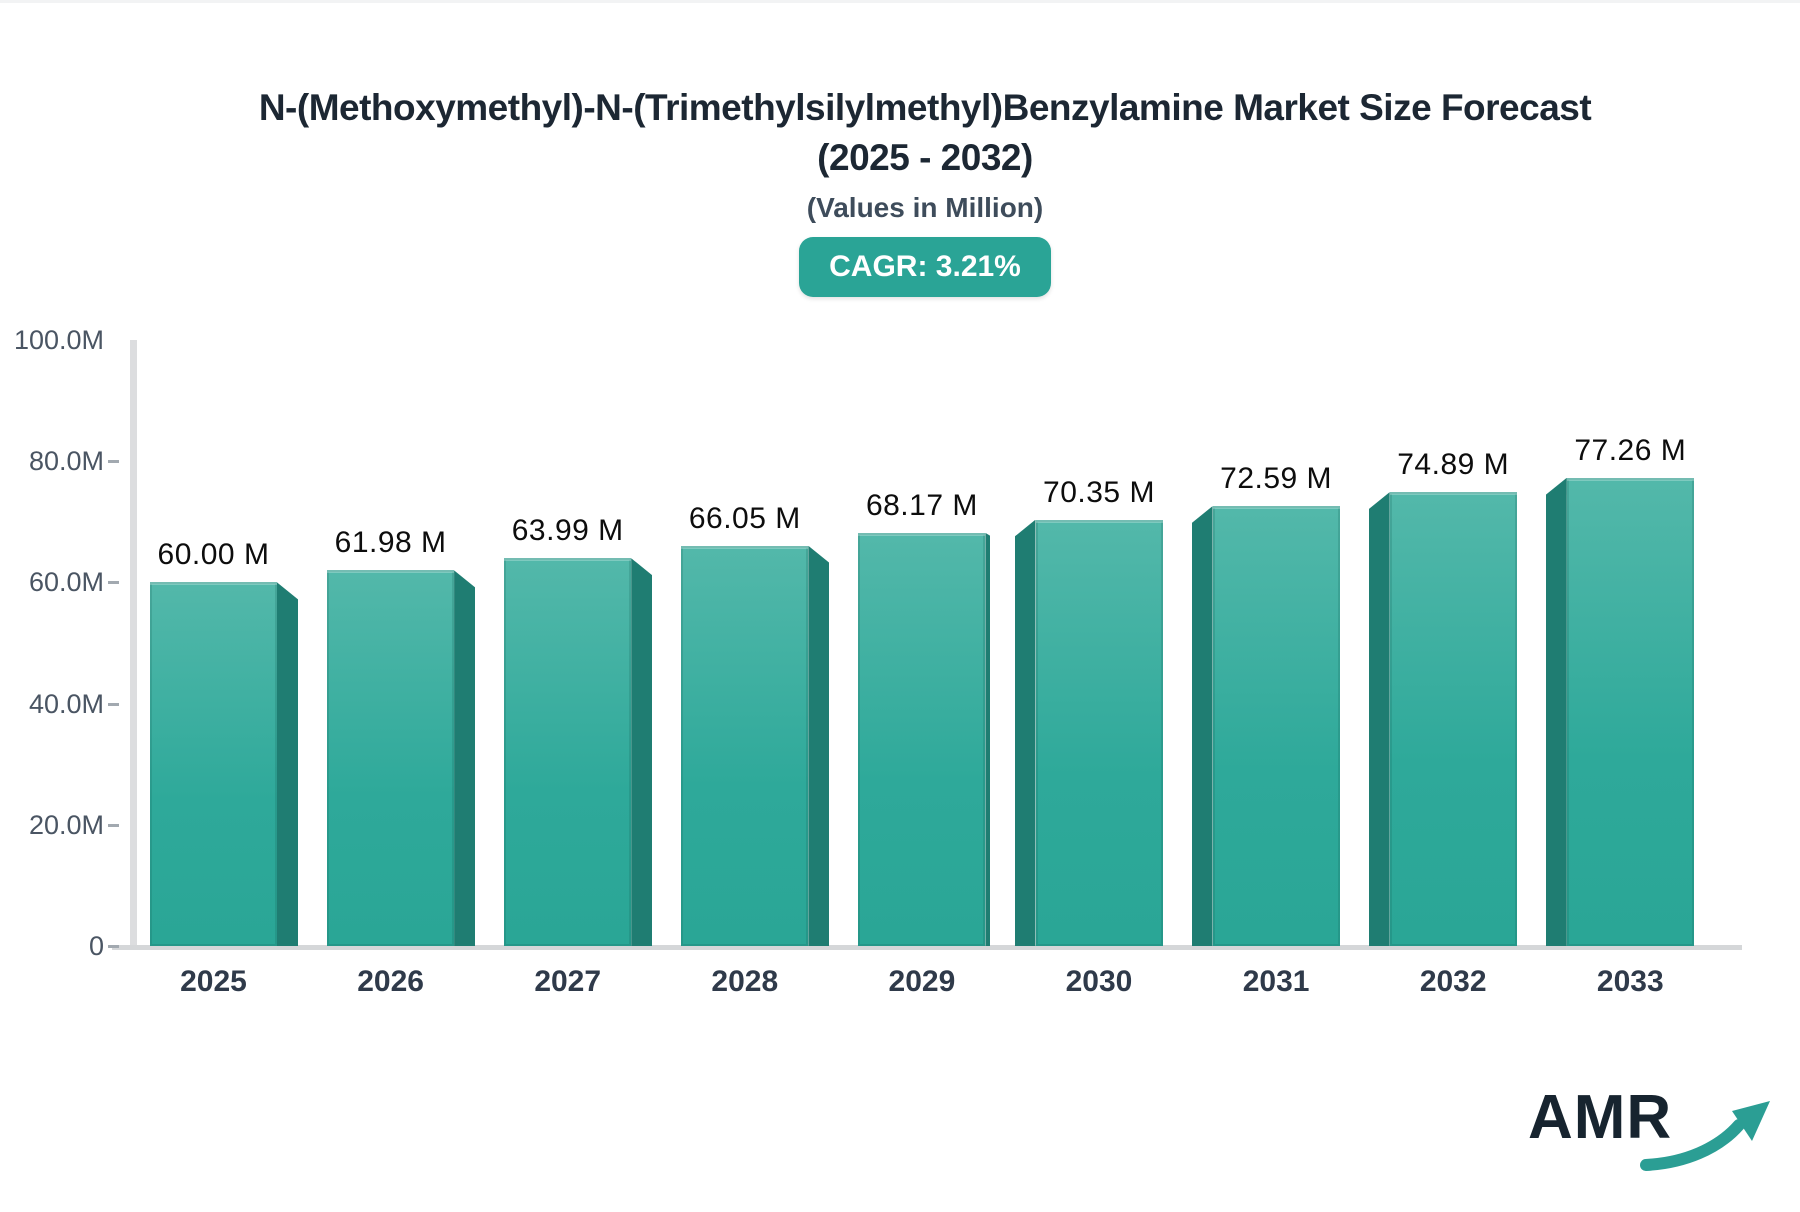  Describe the element at coordinates (1453, 465) in the screenshot. I see `bar-value-label-2032: 74.89 M` at that location.